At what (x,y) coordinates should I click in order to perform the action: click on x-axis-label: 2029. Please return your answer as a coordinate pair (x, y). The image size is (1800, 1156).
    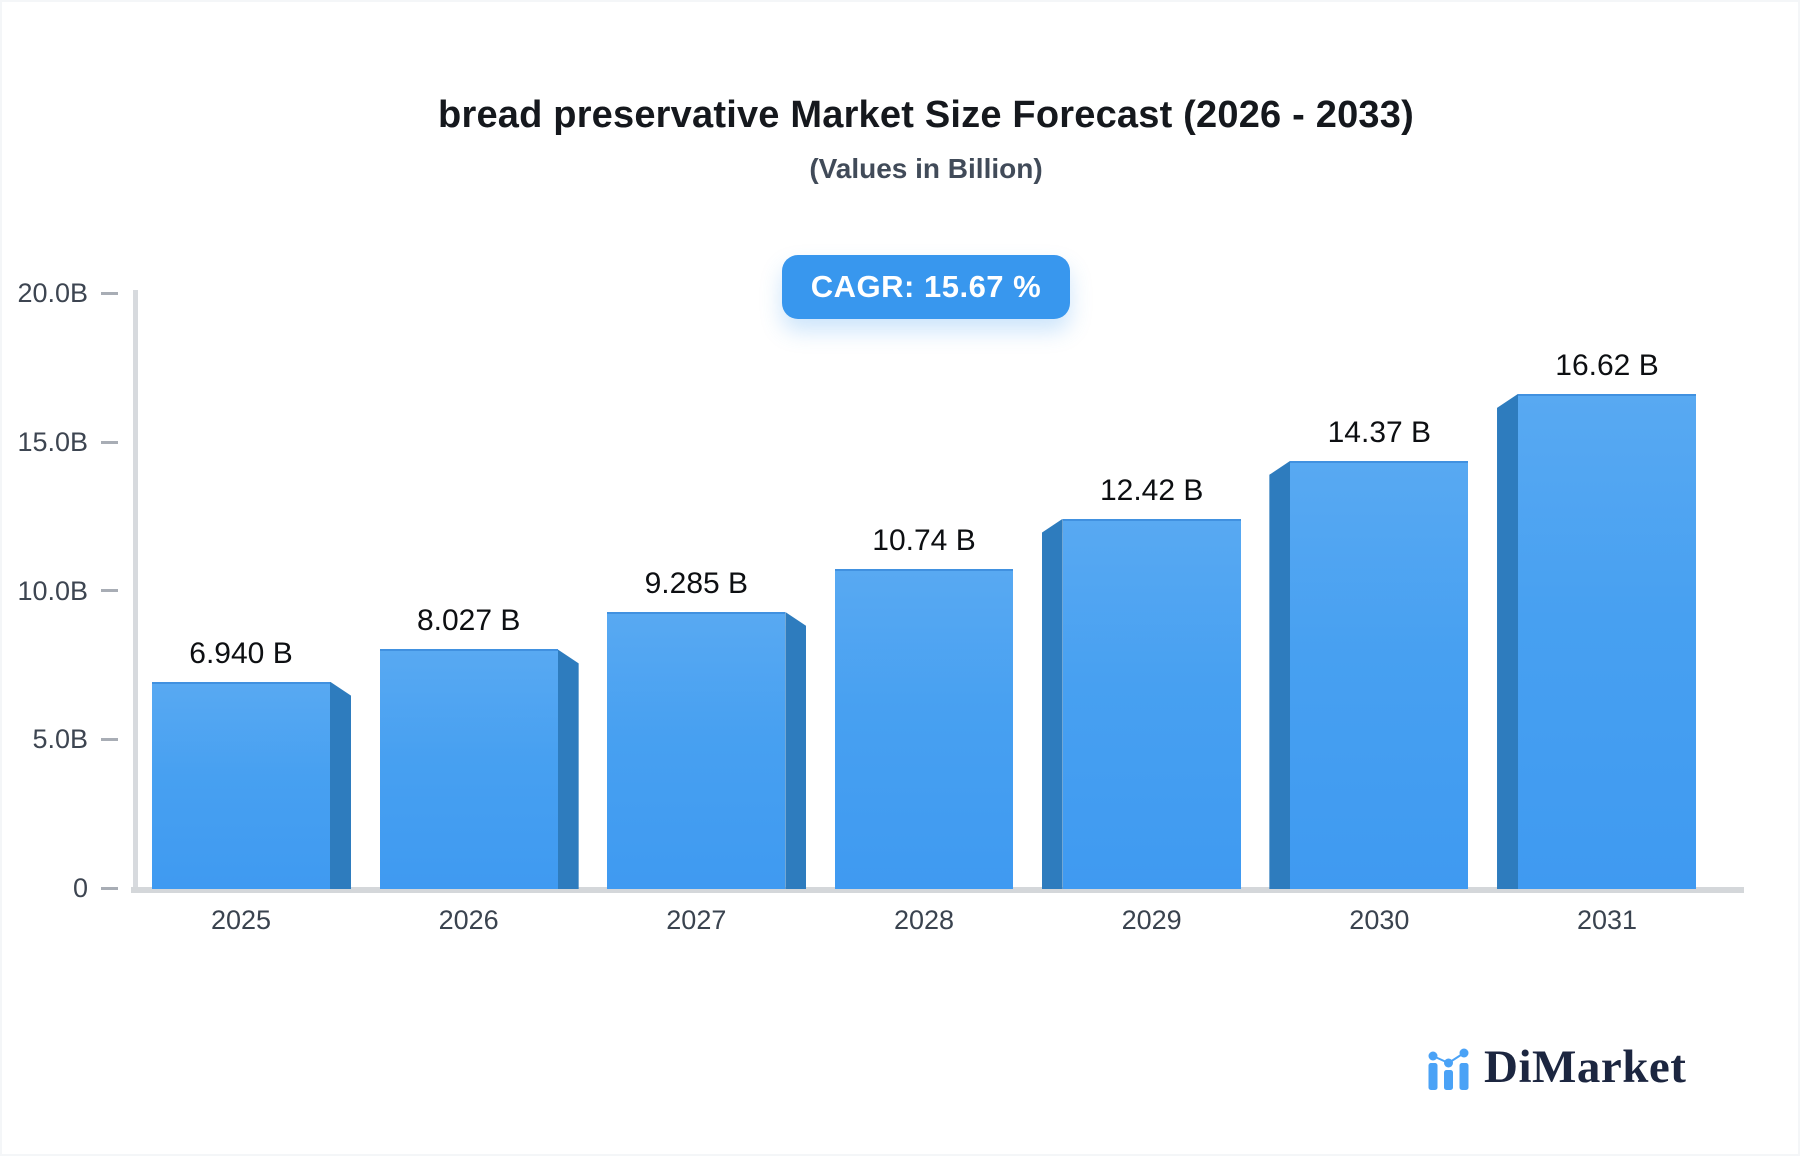
    Looking at the image, I should click on (1151, 920).